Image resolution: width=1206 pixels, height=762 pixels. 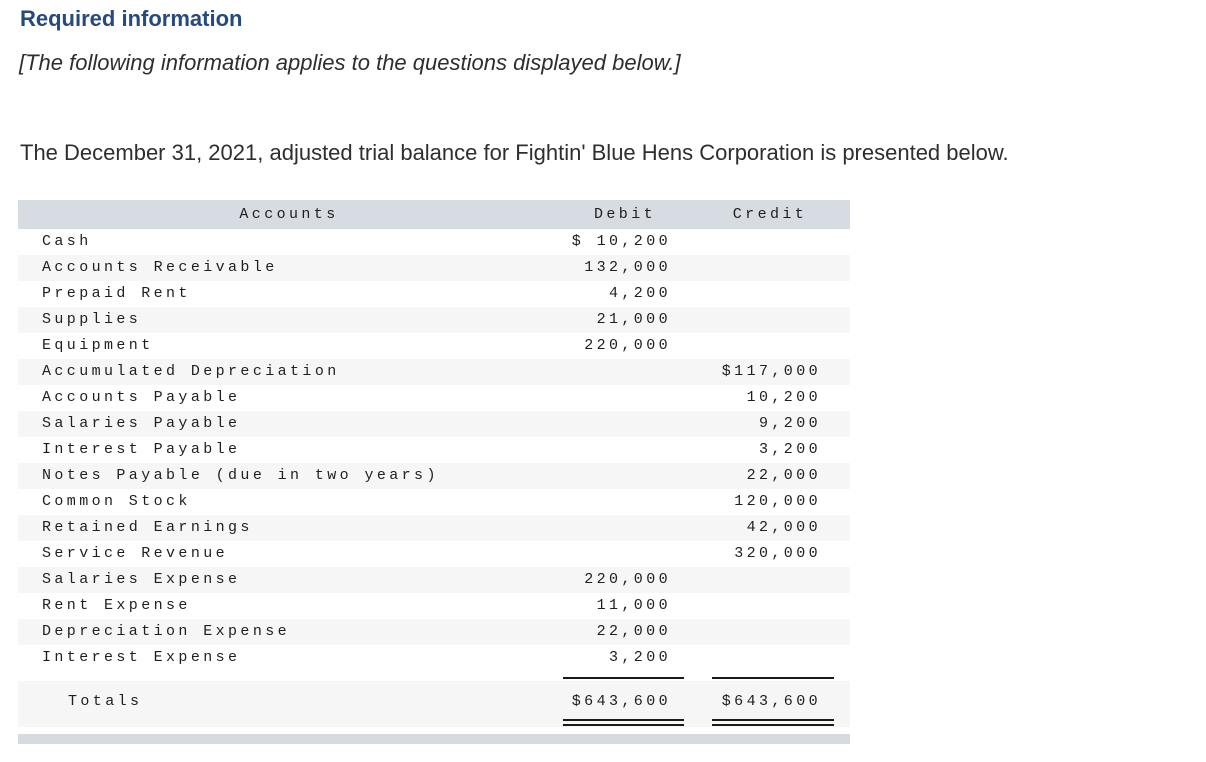 I want to click on table-row: Accumulated Depreciation $117,000, so click(x=434, y=372).